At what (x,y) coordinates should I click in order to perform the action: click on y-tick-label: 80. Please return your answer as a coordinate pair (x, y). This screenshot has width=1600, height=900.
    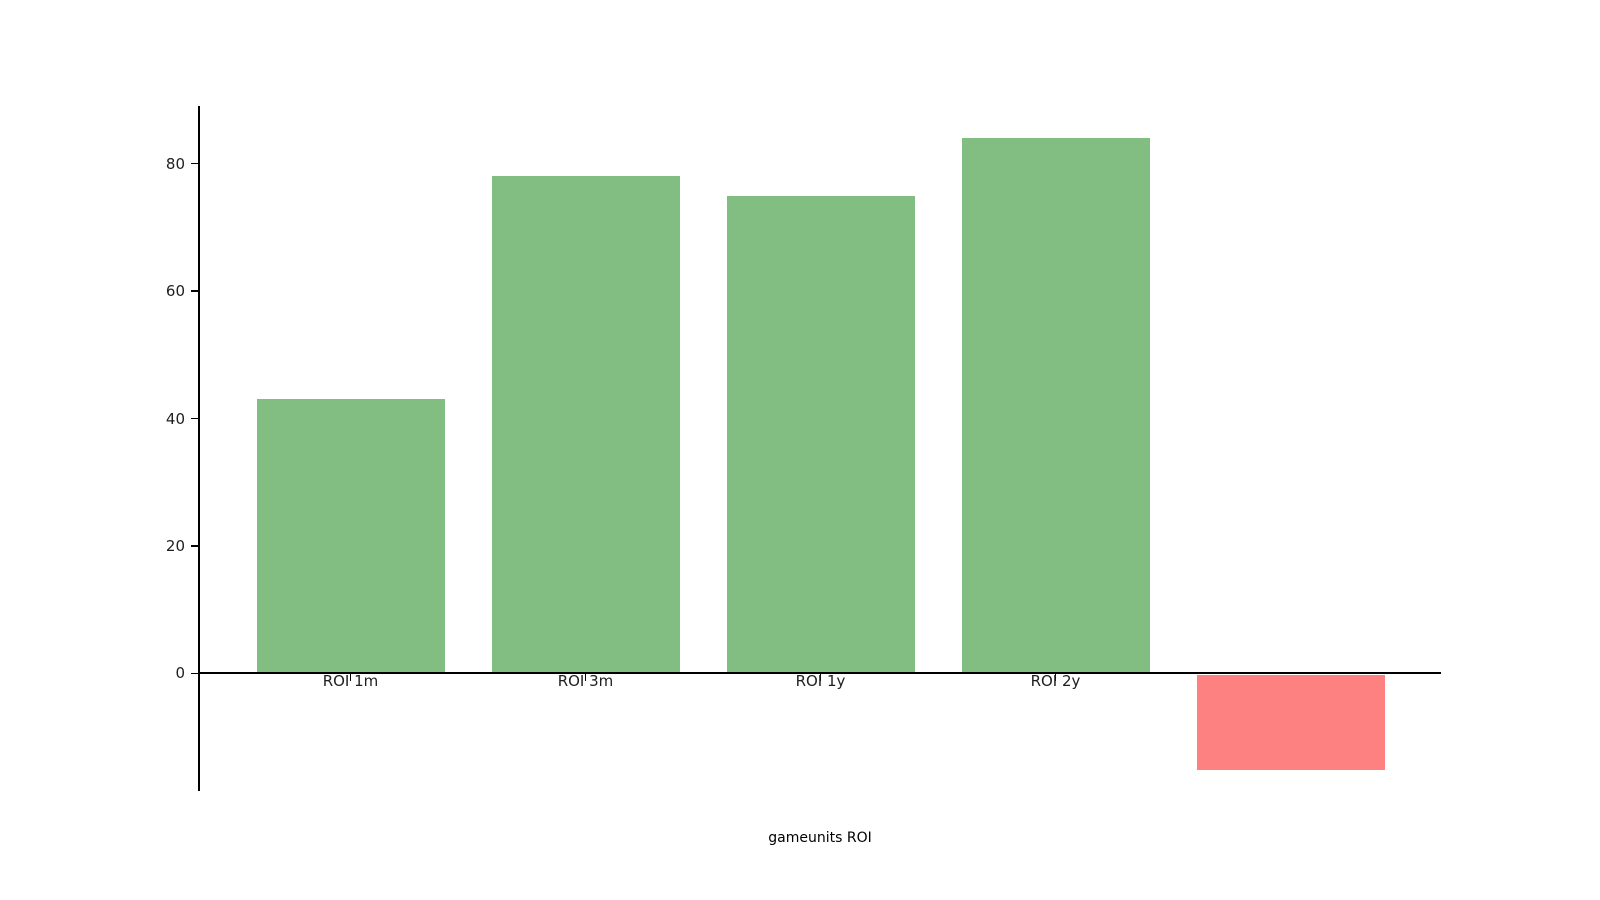
    Looking at the image, I should click on (175, 163).